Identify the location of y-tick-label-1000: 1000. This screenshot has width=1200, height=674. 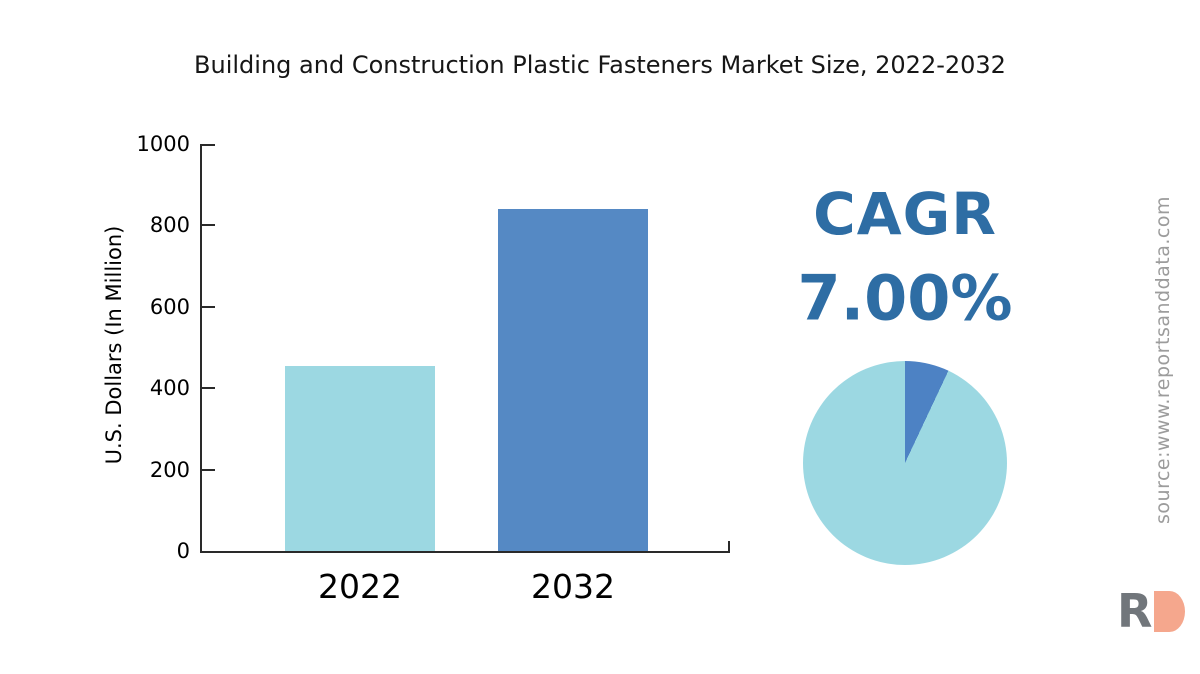
(163, 144).